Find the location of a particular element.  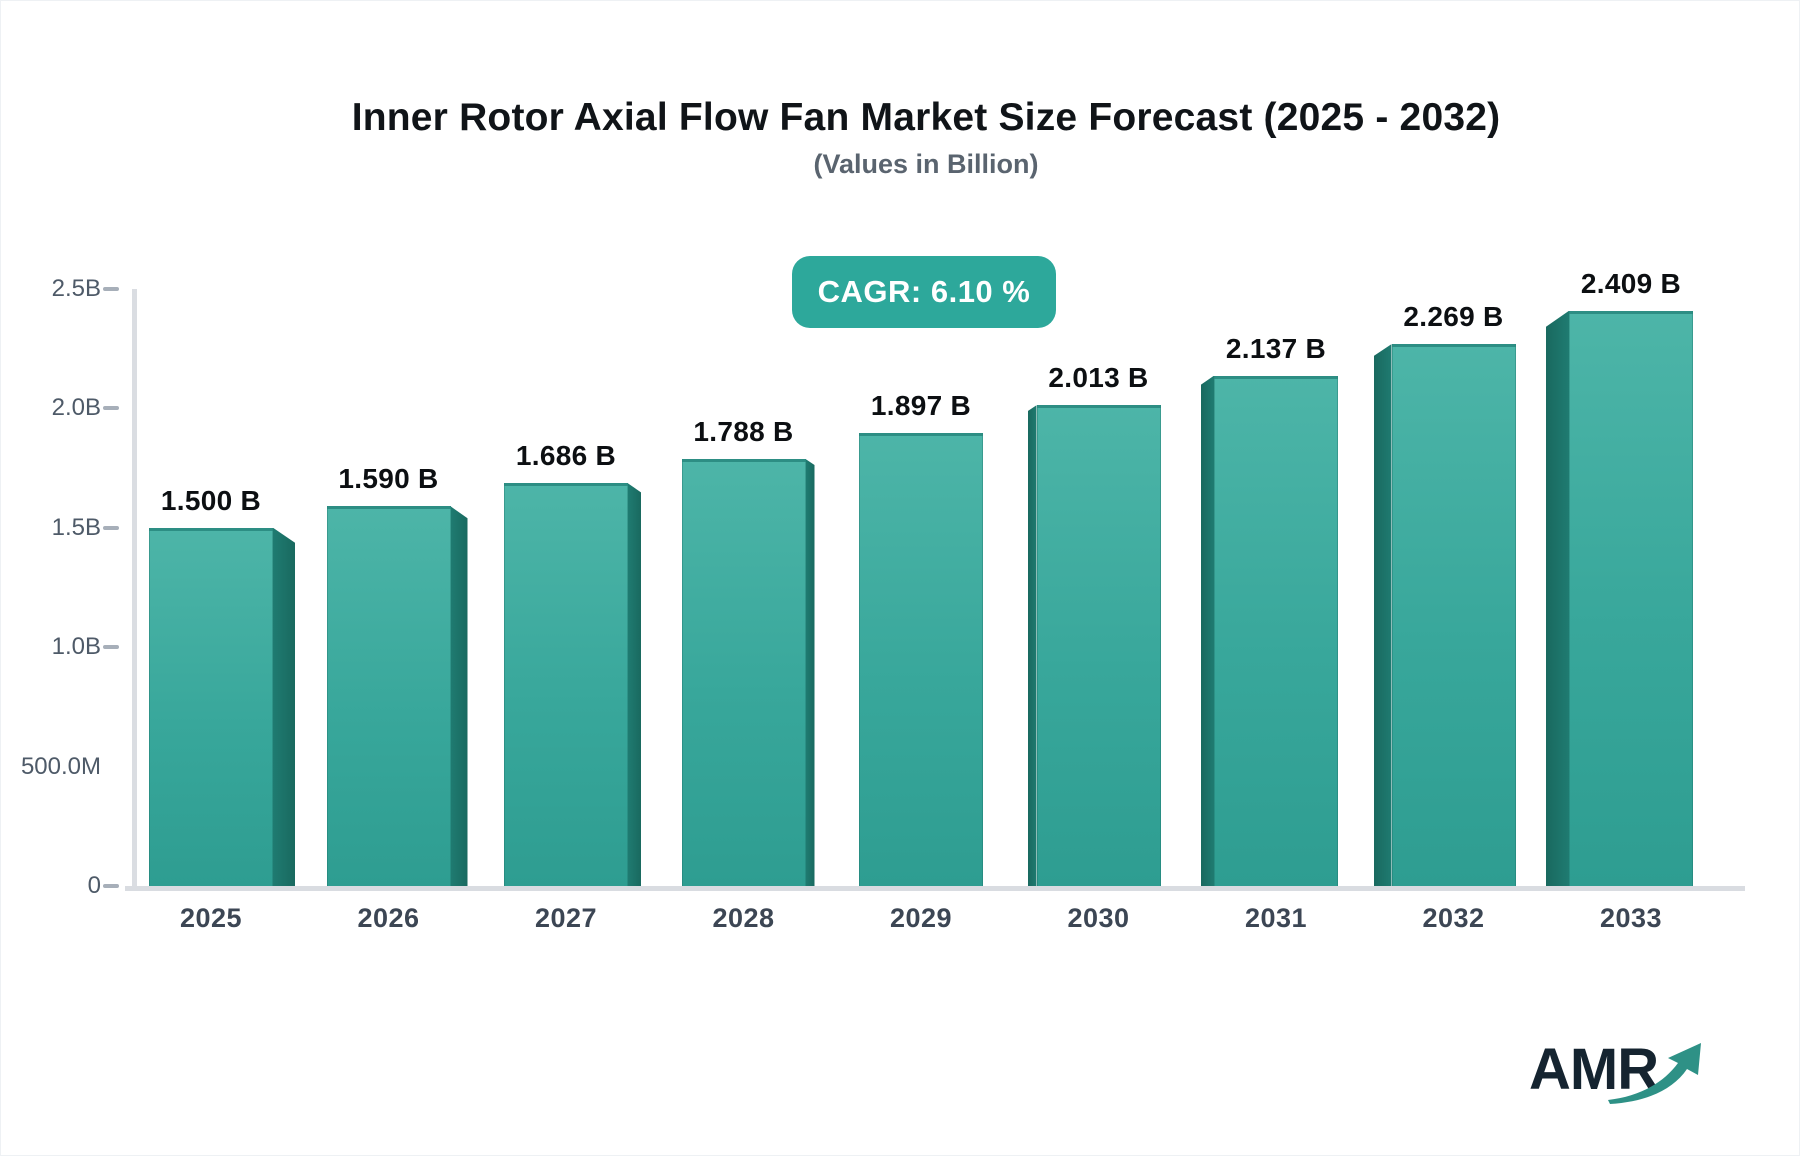

bar-side-2031 is located at coordinates (1207, 630).